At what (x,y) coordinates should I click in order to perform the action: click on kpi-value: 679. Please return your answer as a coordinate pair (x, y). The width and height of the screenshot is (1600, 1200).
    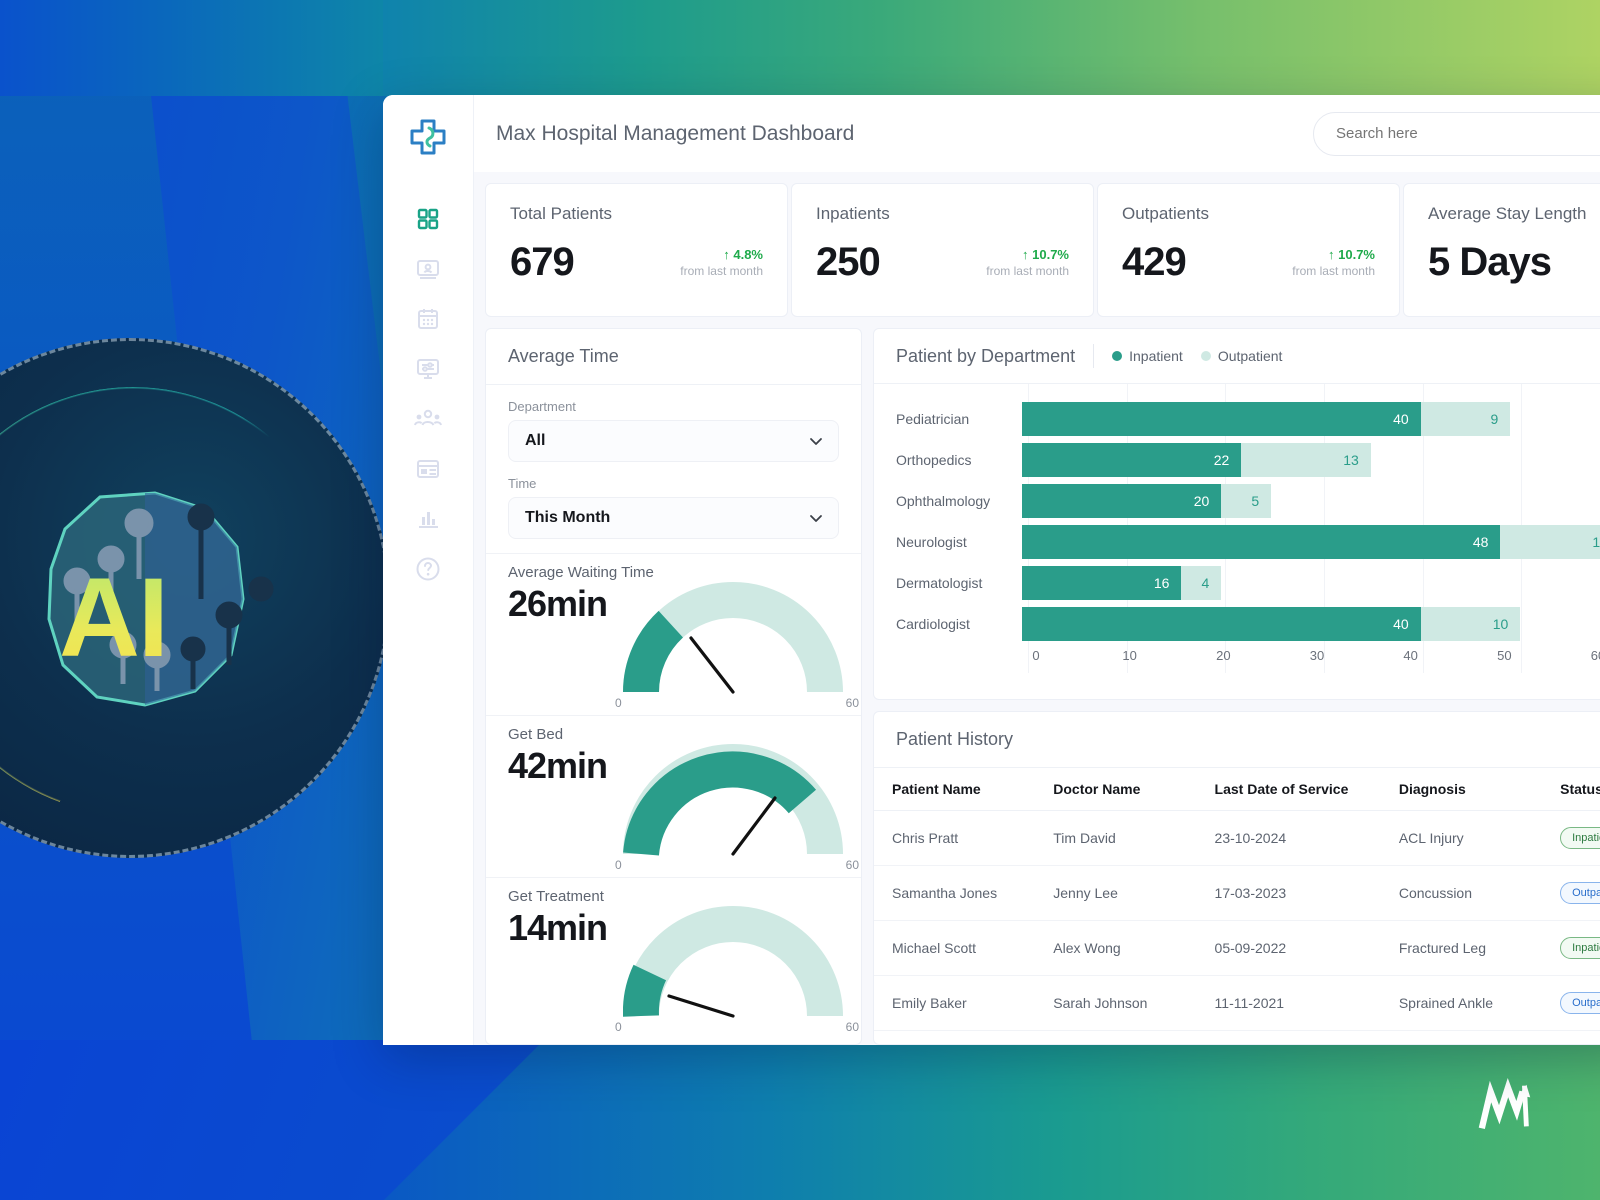
    Looking at the image, I should click on (542, 262).